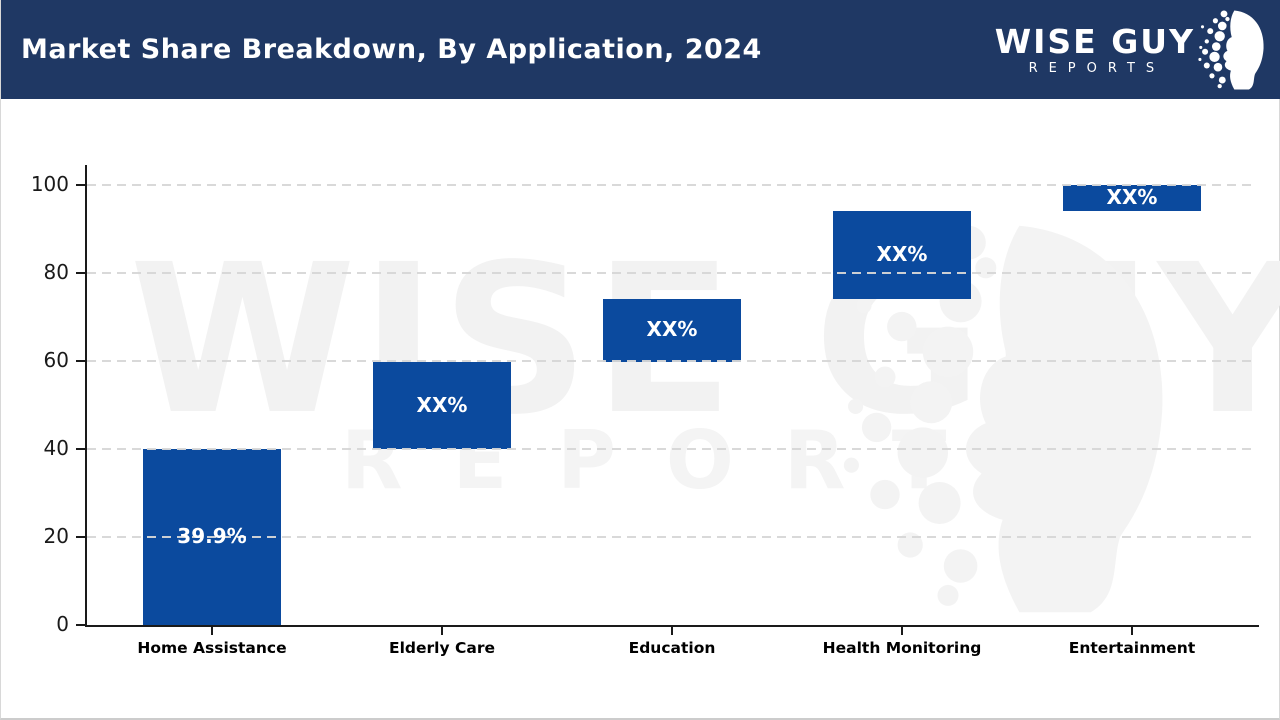  Describe the element at coordinates (1097, 68) in the screenshot. I see `logo-subtitle: REPORTS` at that location.